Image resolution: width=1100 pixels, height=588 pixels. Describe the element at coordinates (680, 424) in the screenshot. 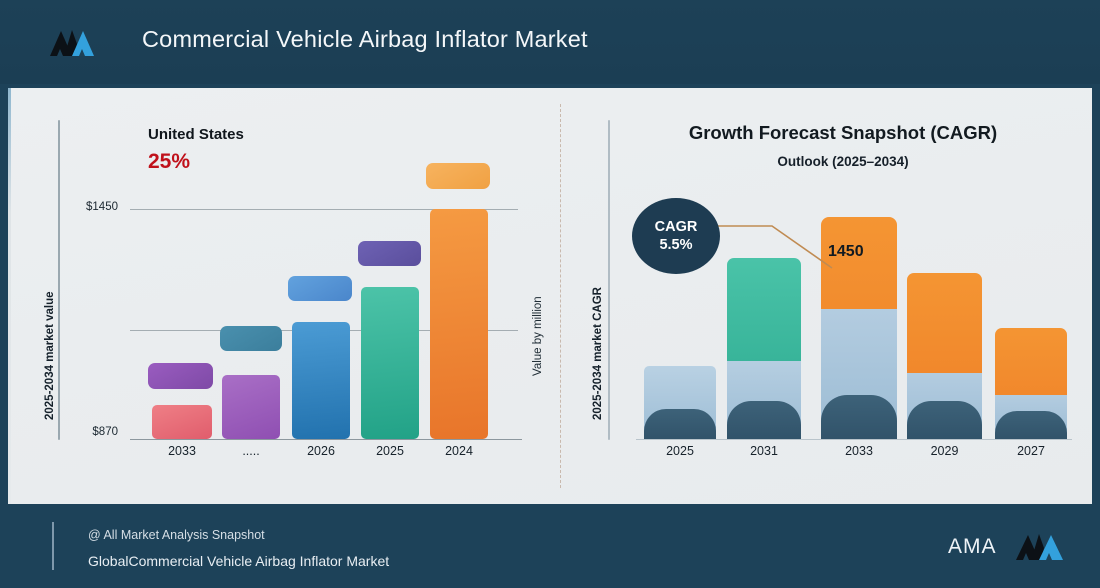

I see `right-bar-2025-base` at that location.